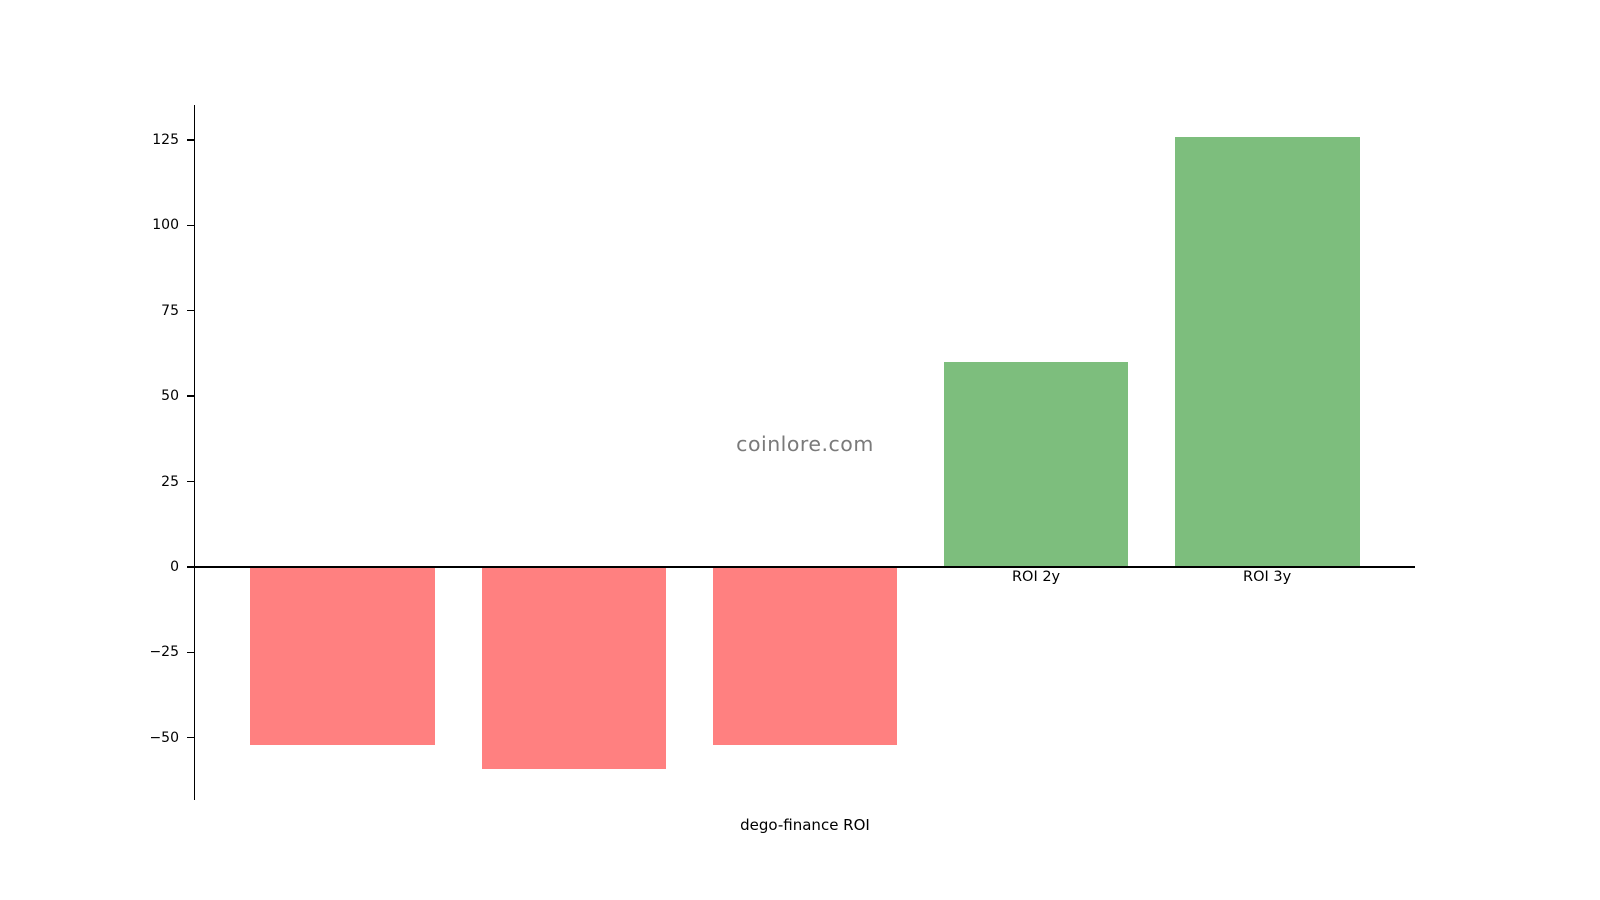  Describe the element at coordinates (164, 737) in the screenshot. I see `y-tick-label: −50` at that location.